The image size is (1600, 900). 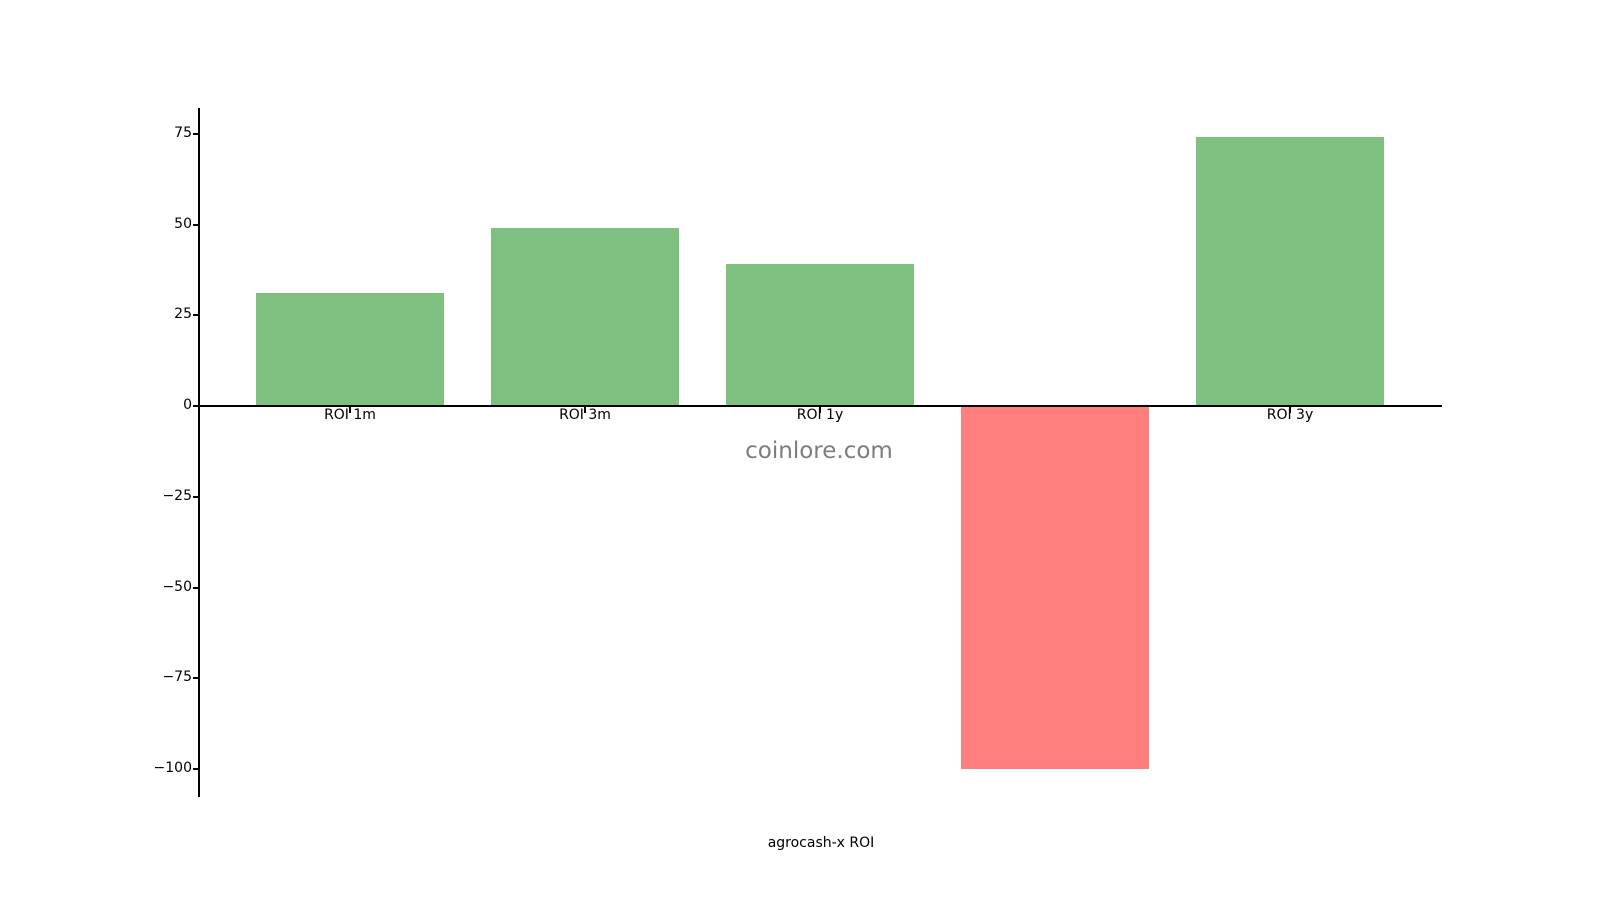 What do you see at coordinates (187, 405) in the screenshot?
I see `y-tick-label: 0` at bounding box center [187, 405].